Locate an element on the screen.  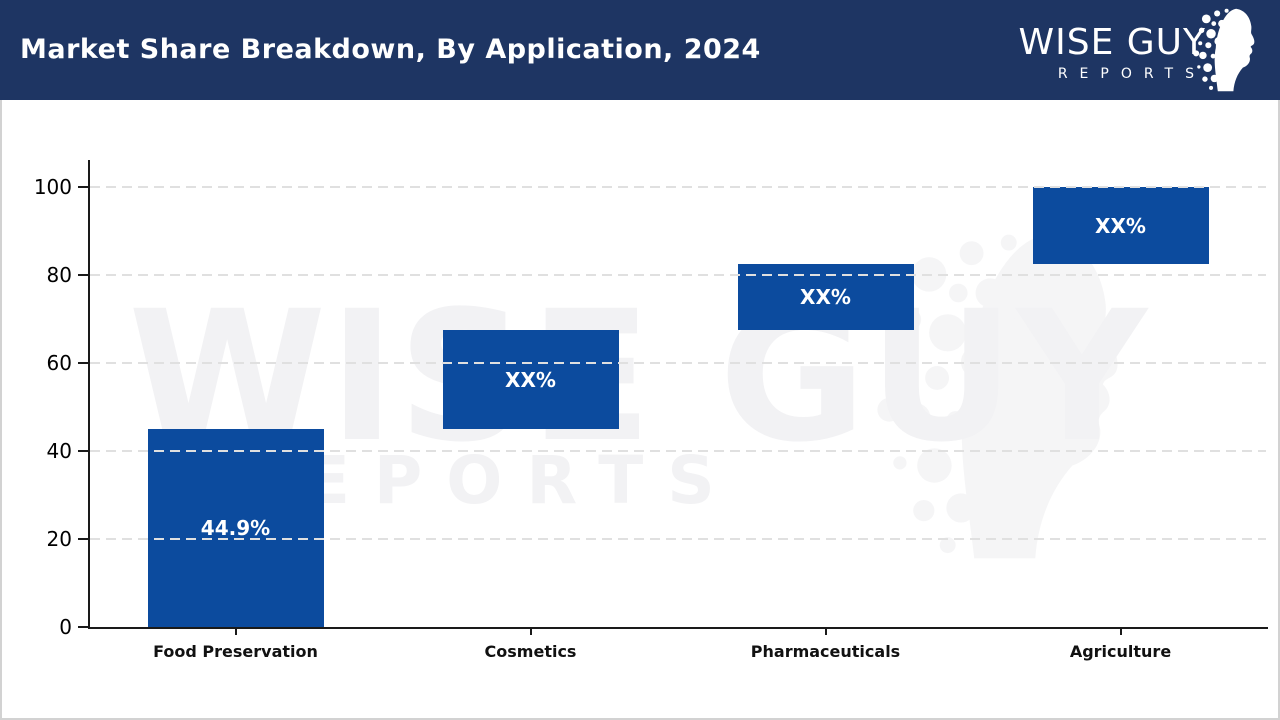
brand-logo: WISE GUY REPORTS is located at coordinates (1140, 50).